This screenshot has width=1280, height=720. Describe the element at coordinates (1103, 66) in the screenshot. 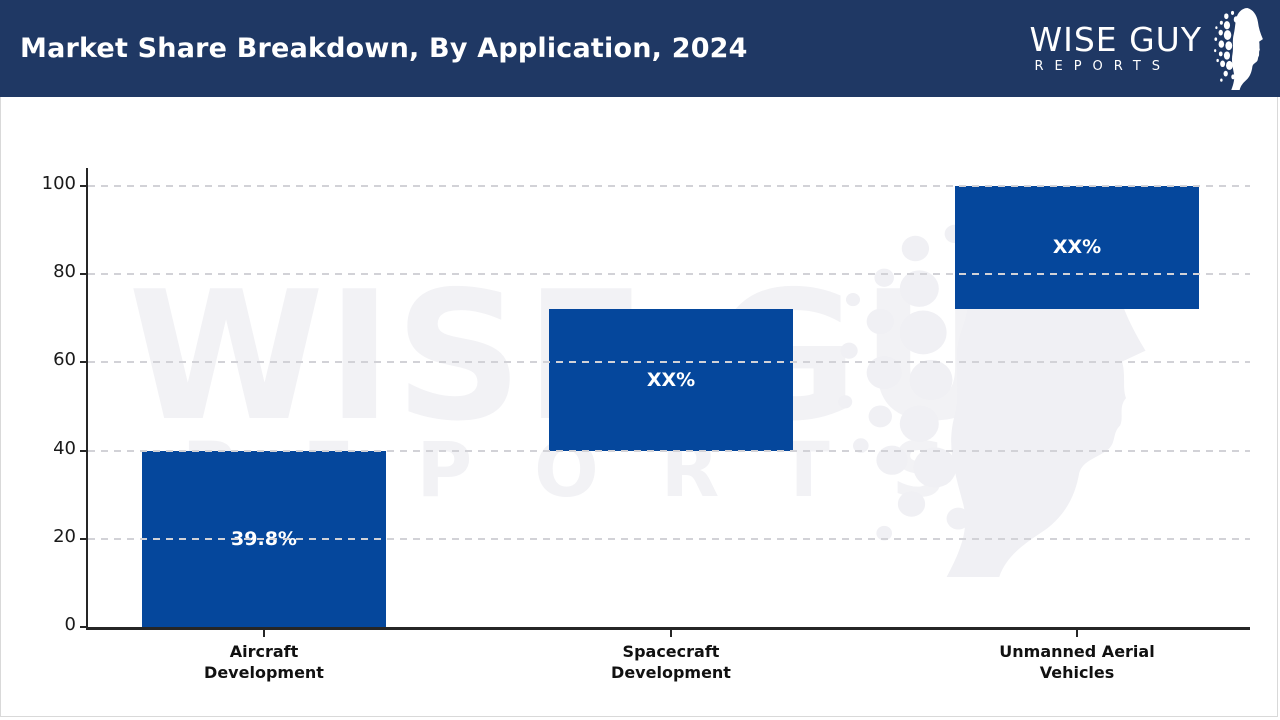

I see `logo-wordmark-line2: REPORTS` at that location.